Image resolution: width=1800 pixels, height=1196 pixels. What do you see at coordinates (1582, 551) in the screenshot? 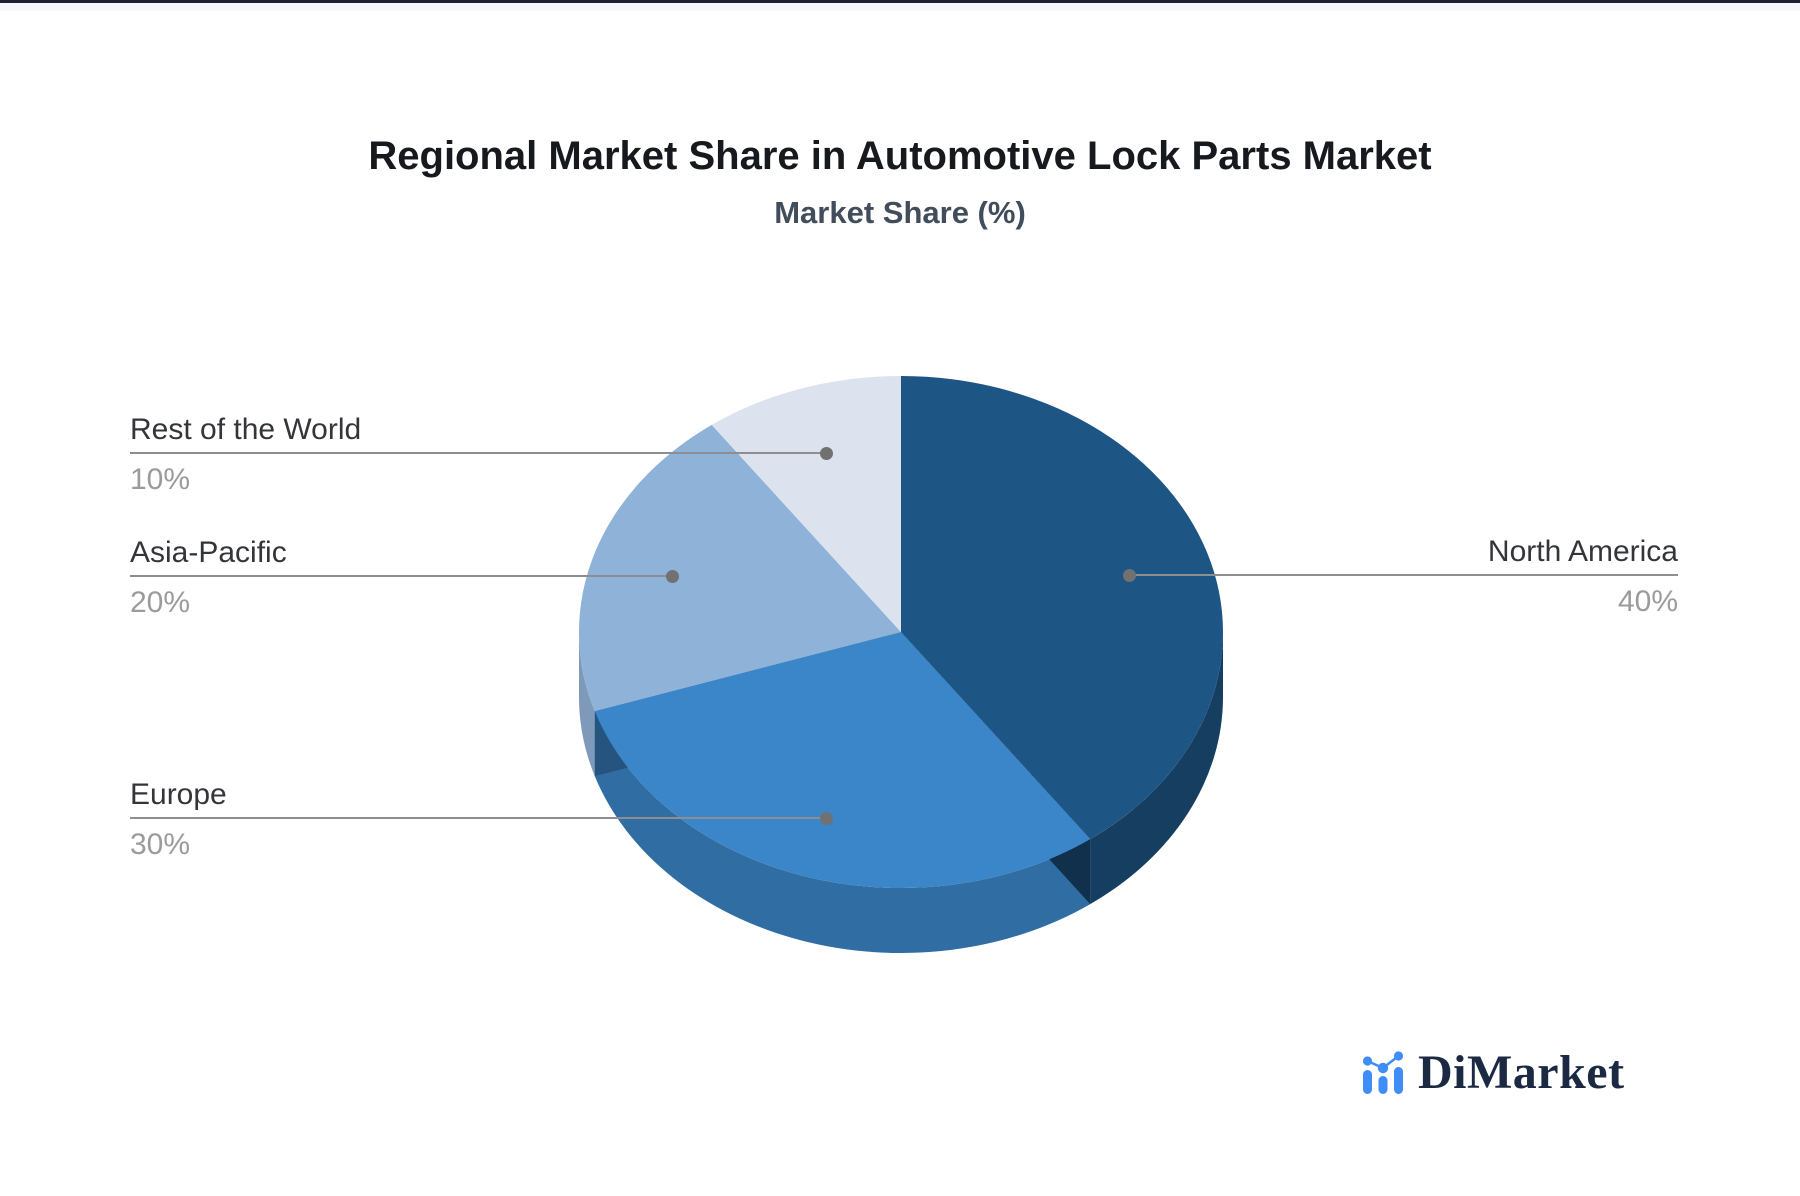
I see `slice-label-text: North America` at bounding box center [1582, 551].